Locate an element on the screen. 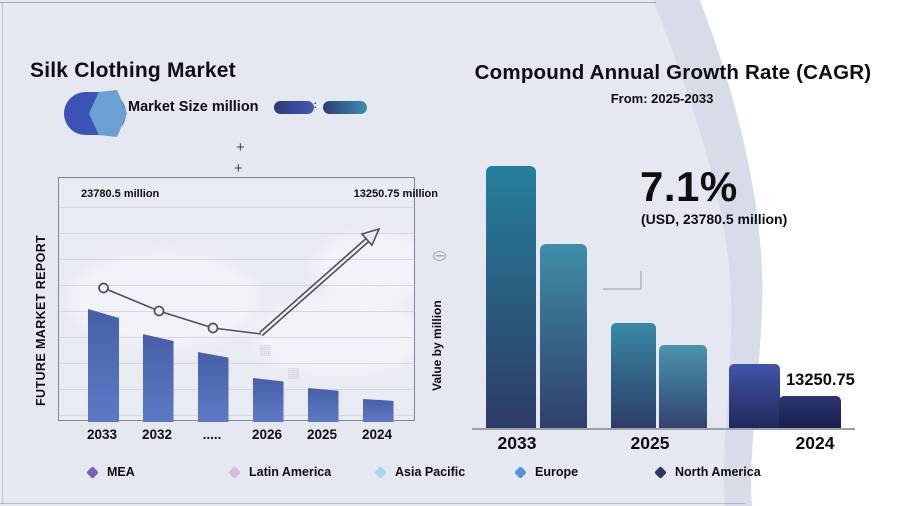 This screenshot has height=506, width=900. page-title-left: Silk Clothing Market is located at coordinates (133, 70).